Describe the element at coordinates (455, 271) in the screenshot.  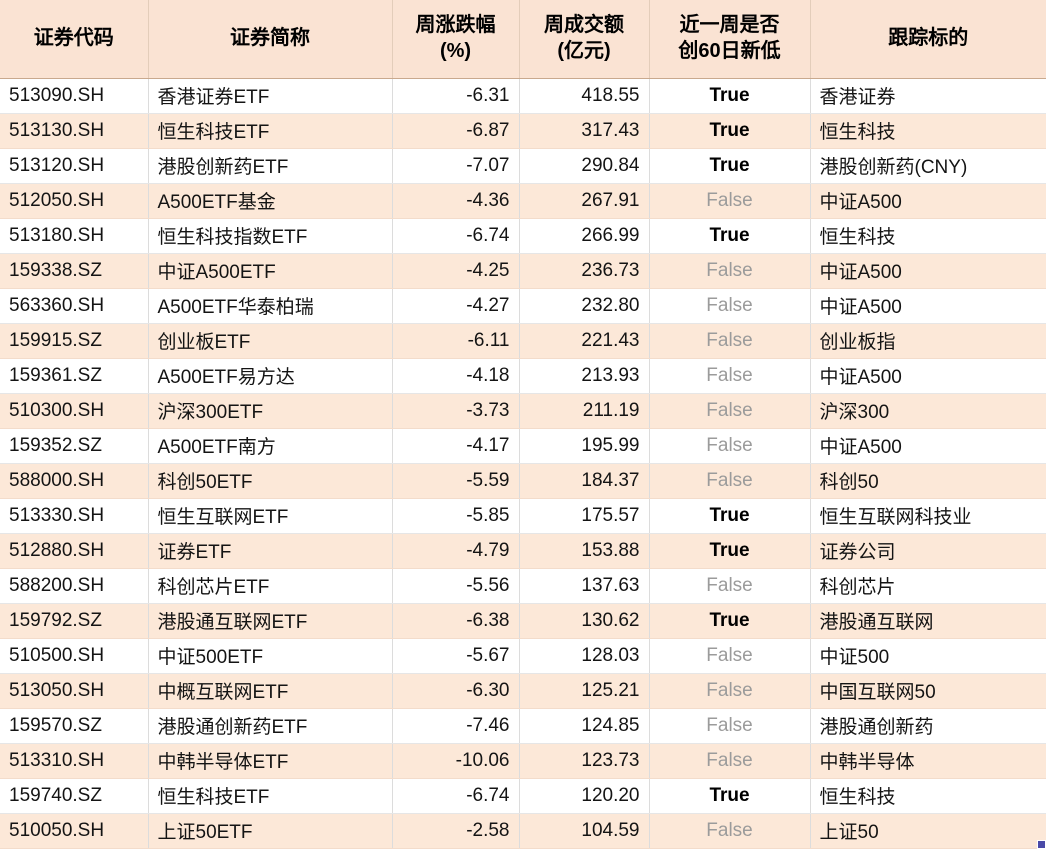
I see `cell-weekly-change: -4.25` at that location.